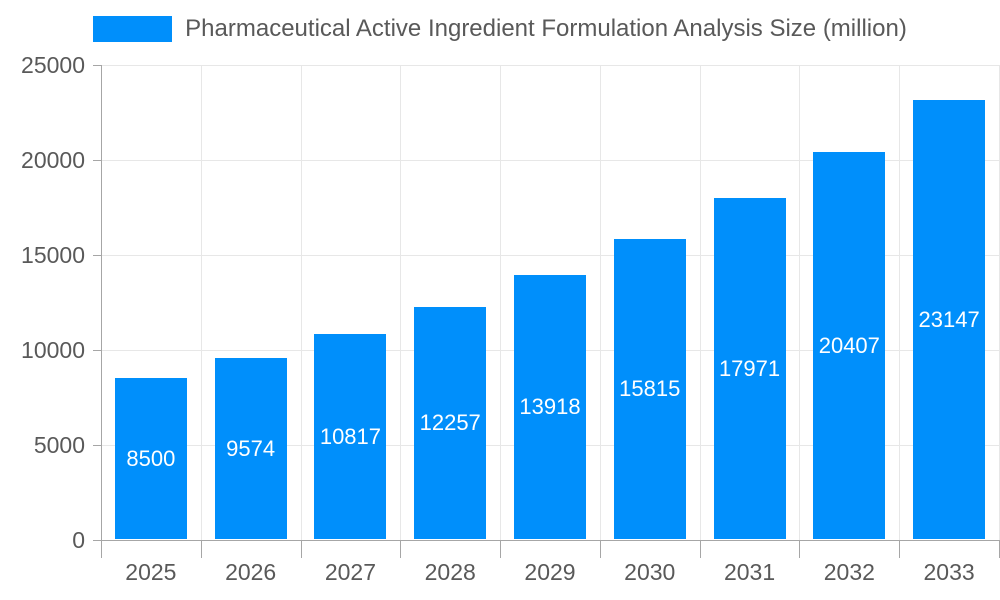  Describe the element at coordinates (251, 572) in the screenshot. I see `x-tick-label: 2026` at that location.